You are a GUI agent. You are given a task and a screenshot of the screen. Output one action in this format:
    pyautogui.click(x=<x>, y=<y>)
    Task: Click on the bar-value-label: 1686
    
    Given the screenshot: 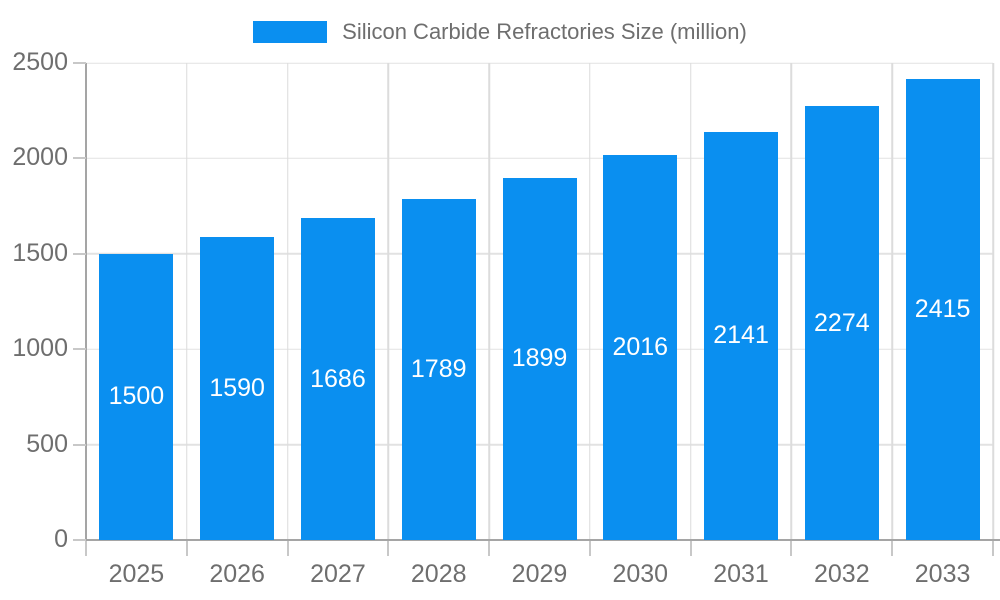 What is the action you would take?
    pyautogui.click(x=338, y=378)
    